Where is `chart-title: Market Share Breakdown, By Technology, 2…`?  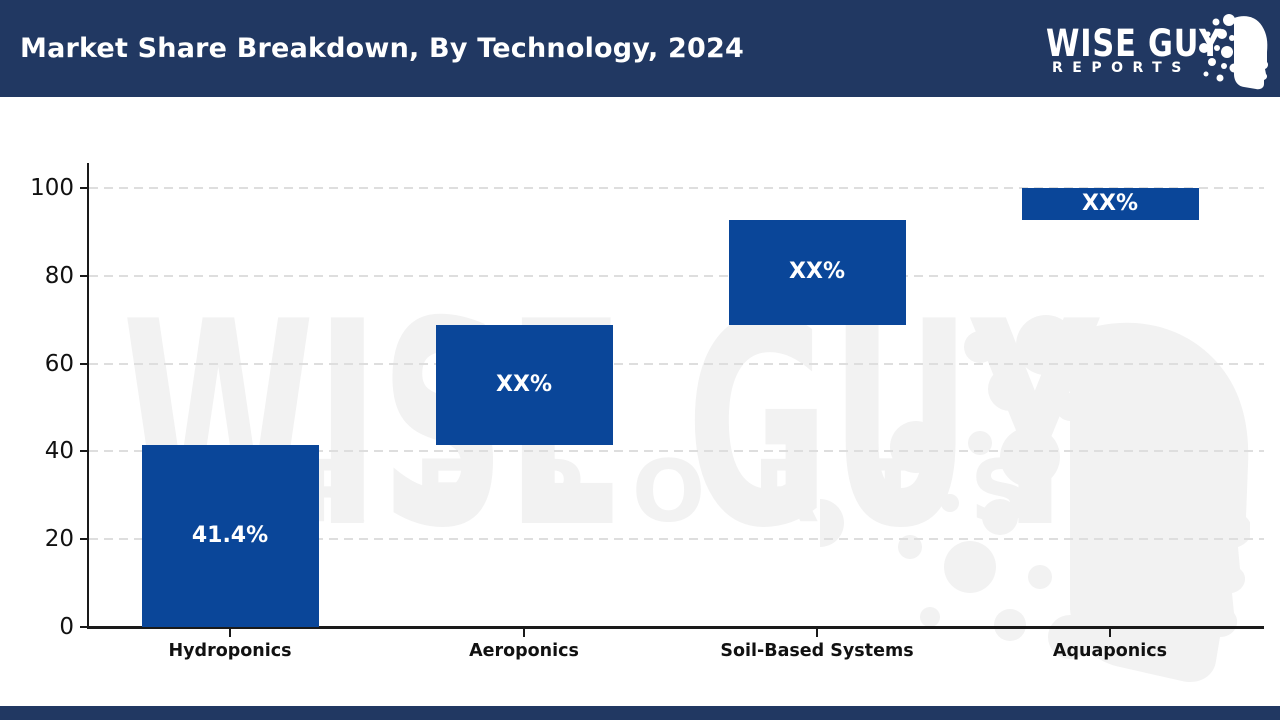
chart-title: Market Share Breakdown, By Technology, 2… is located at coordinates (382, 48).